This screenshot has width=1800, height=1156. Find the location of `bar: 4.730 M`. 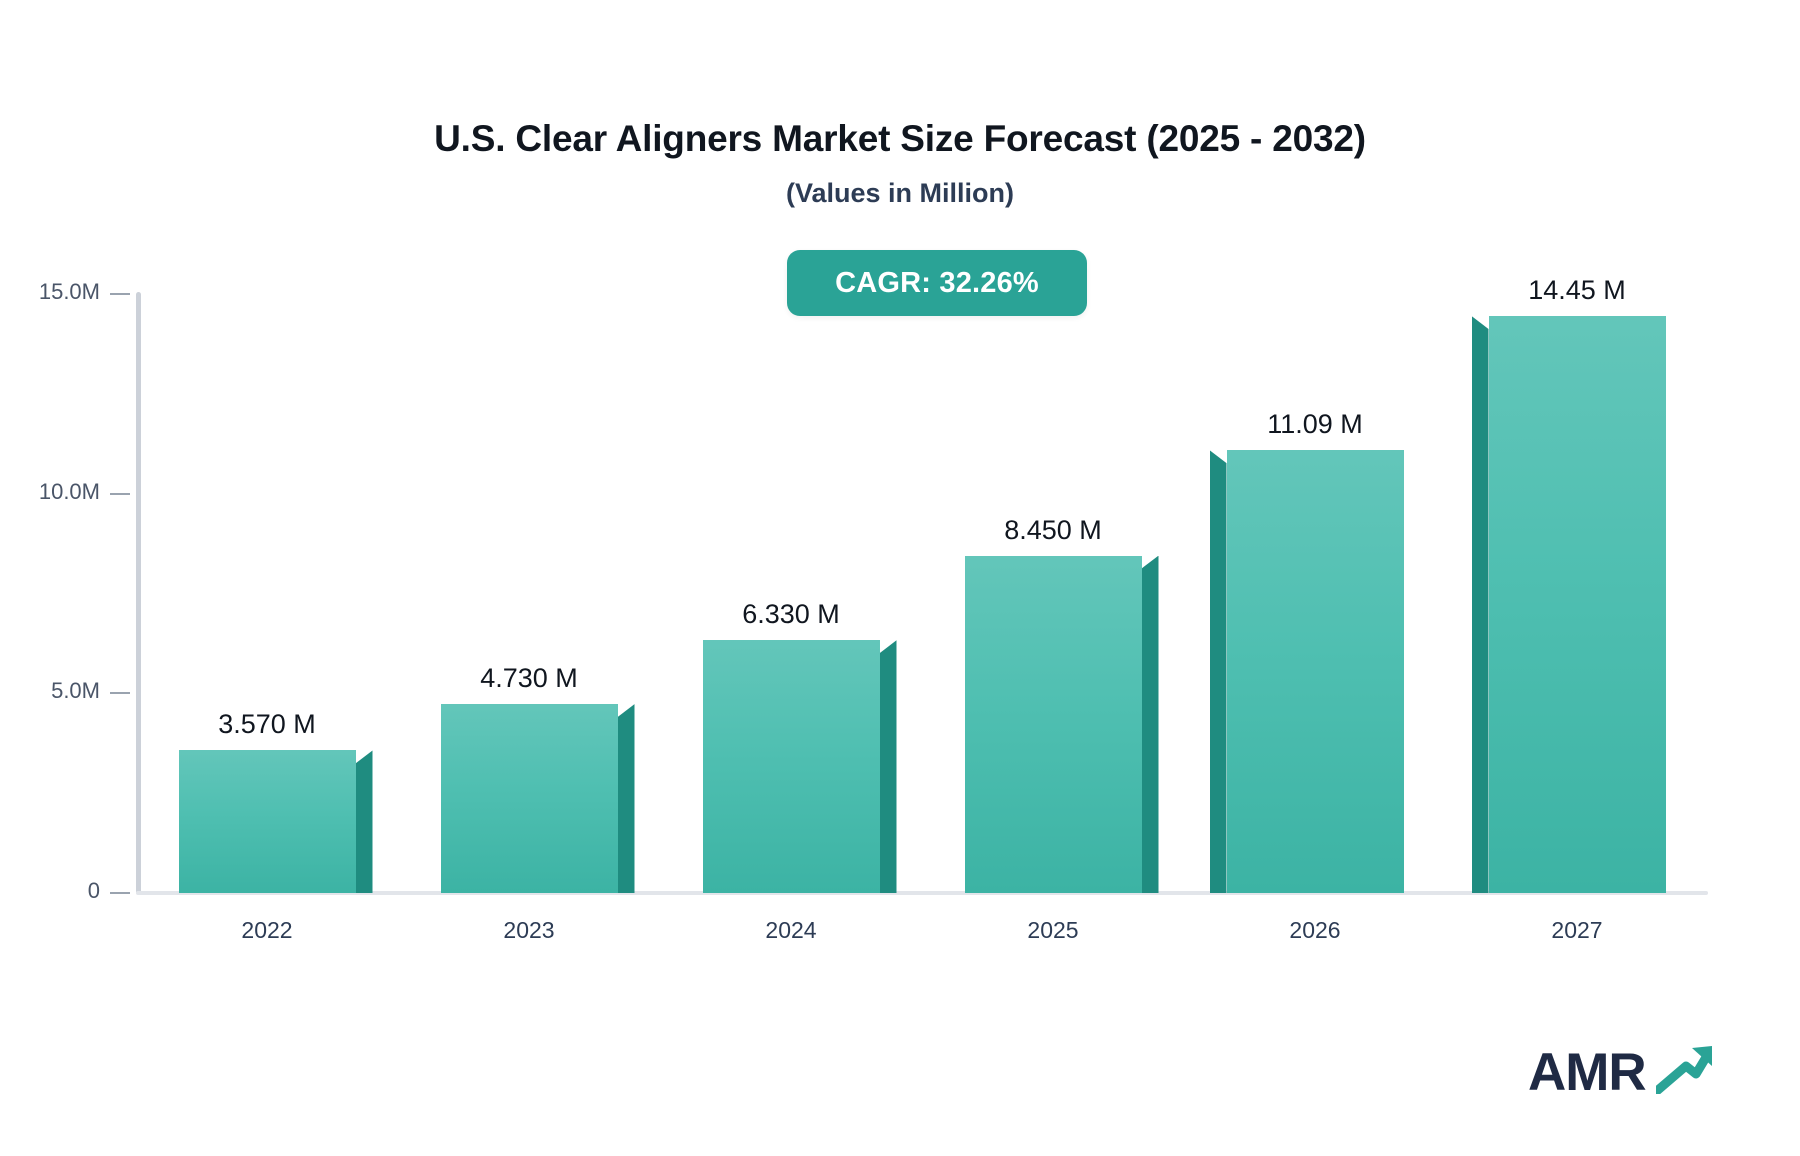

bar: 4.730 M is located at coordinates (537, 778).